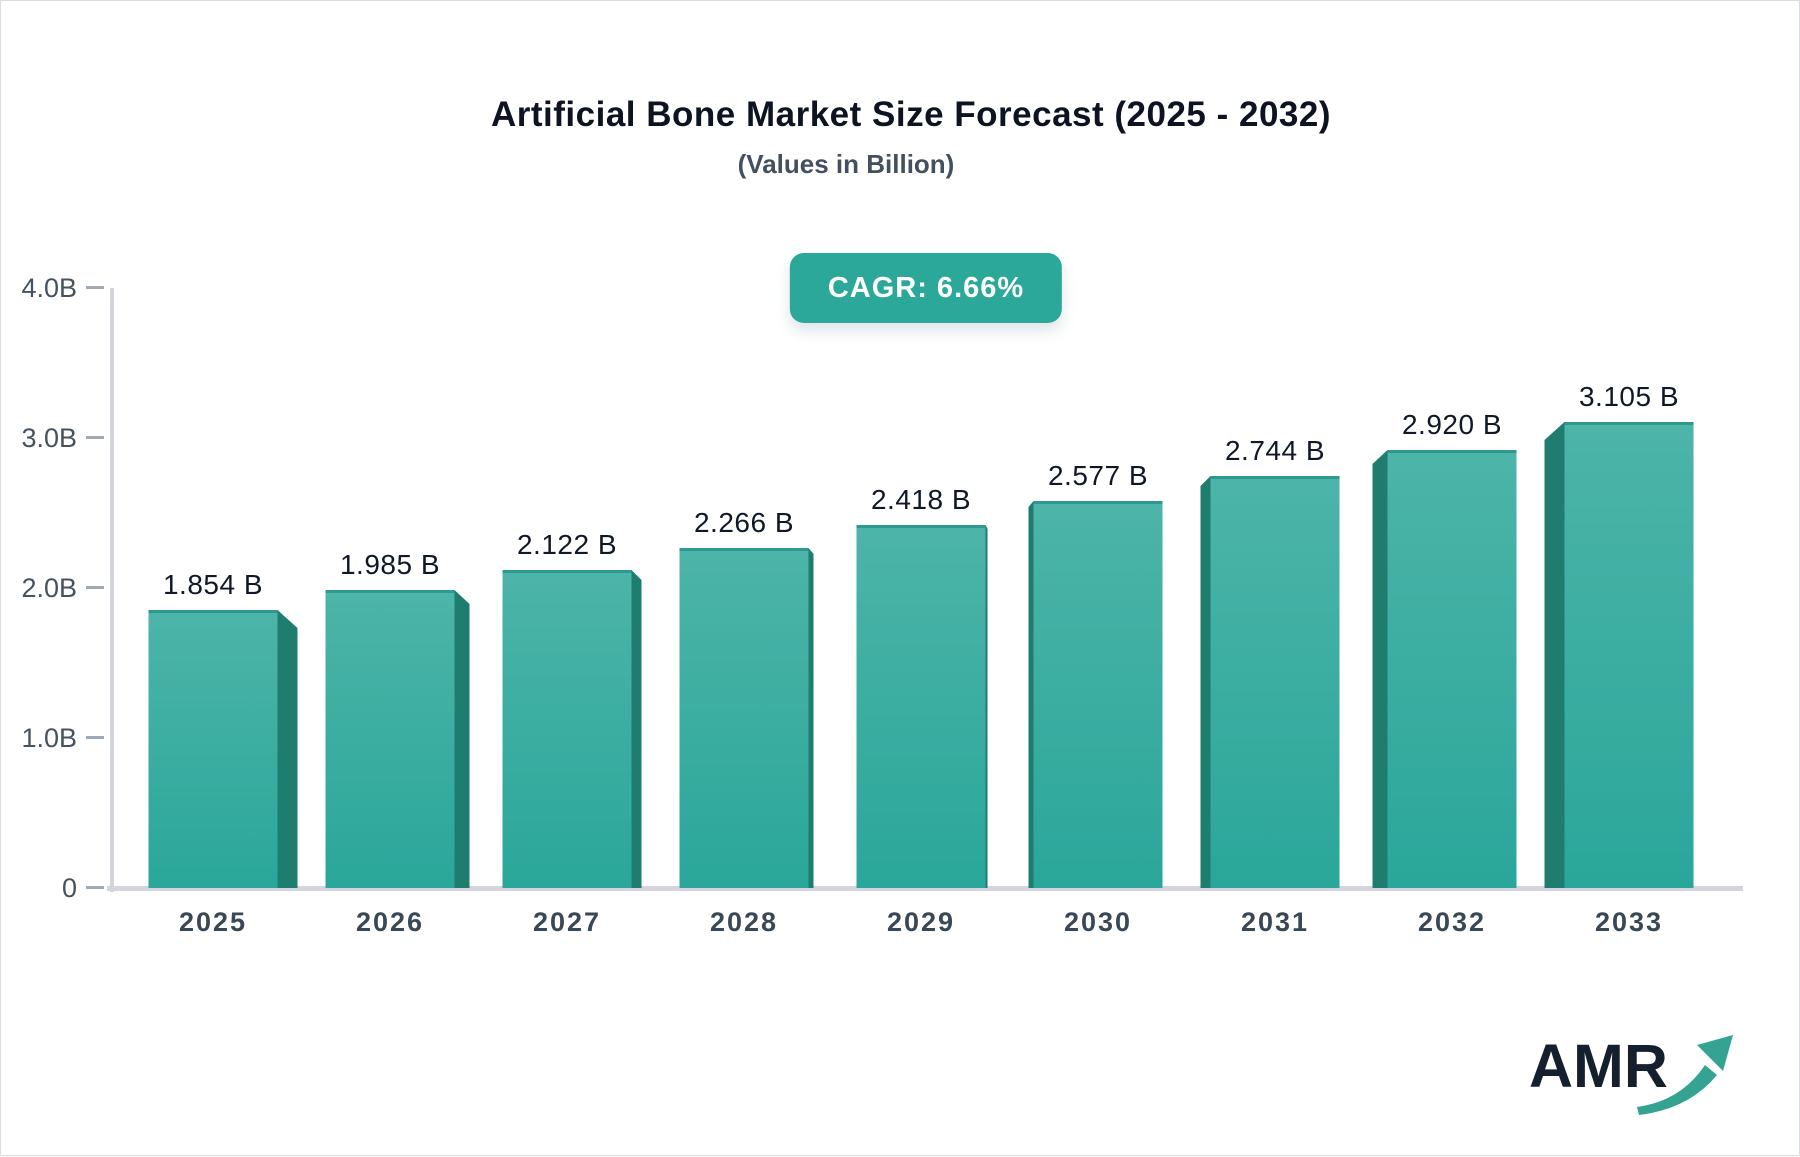  I want to click on bar-side-2026, so click(462, 739).